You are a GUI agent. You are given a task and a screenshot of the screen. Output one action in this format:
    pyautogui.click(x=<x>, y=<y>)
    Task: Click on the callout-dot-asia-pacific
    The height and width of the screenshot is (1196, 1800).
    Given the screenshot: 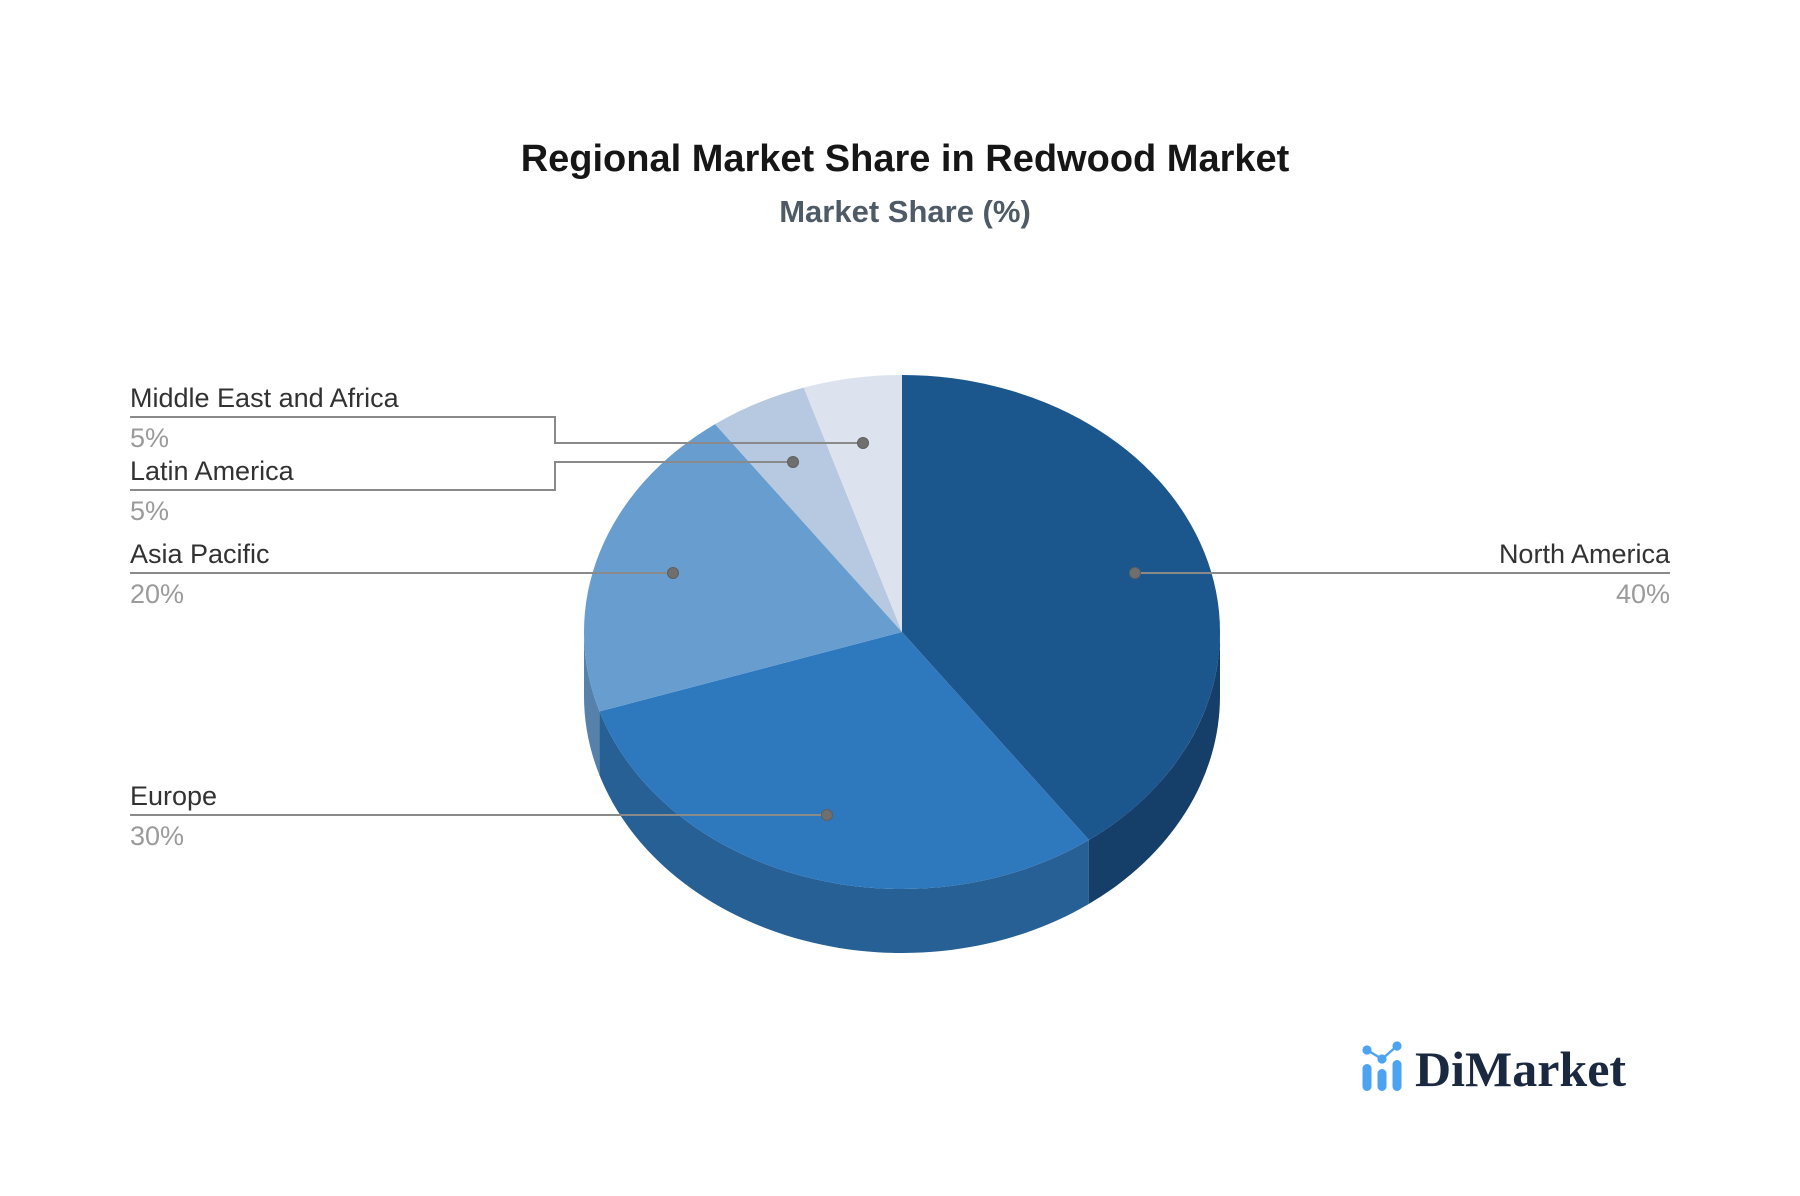 What is the action you would take?
    pyautogui.click(x=673, y=573)
    